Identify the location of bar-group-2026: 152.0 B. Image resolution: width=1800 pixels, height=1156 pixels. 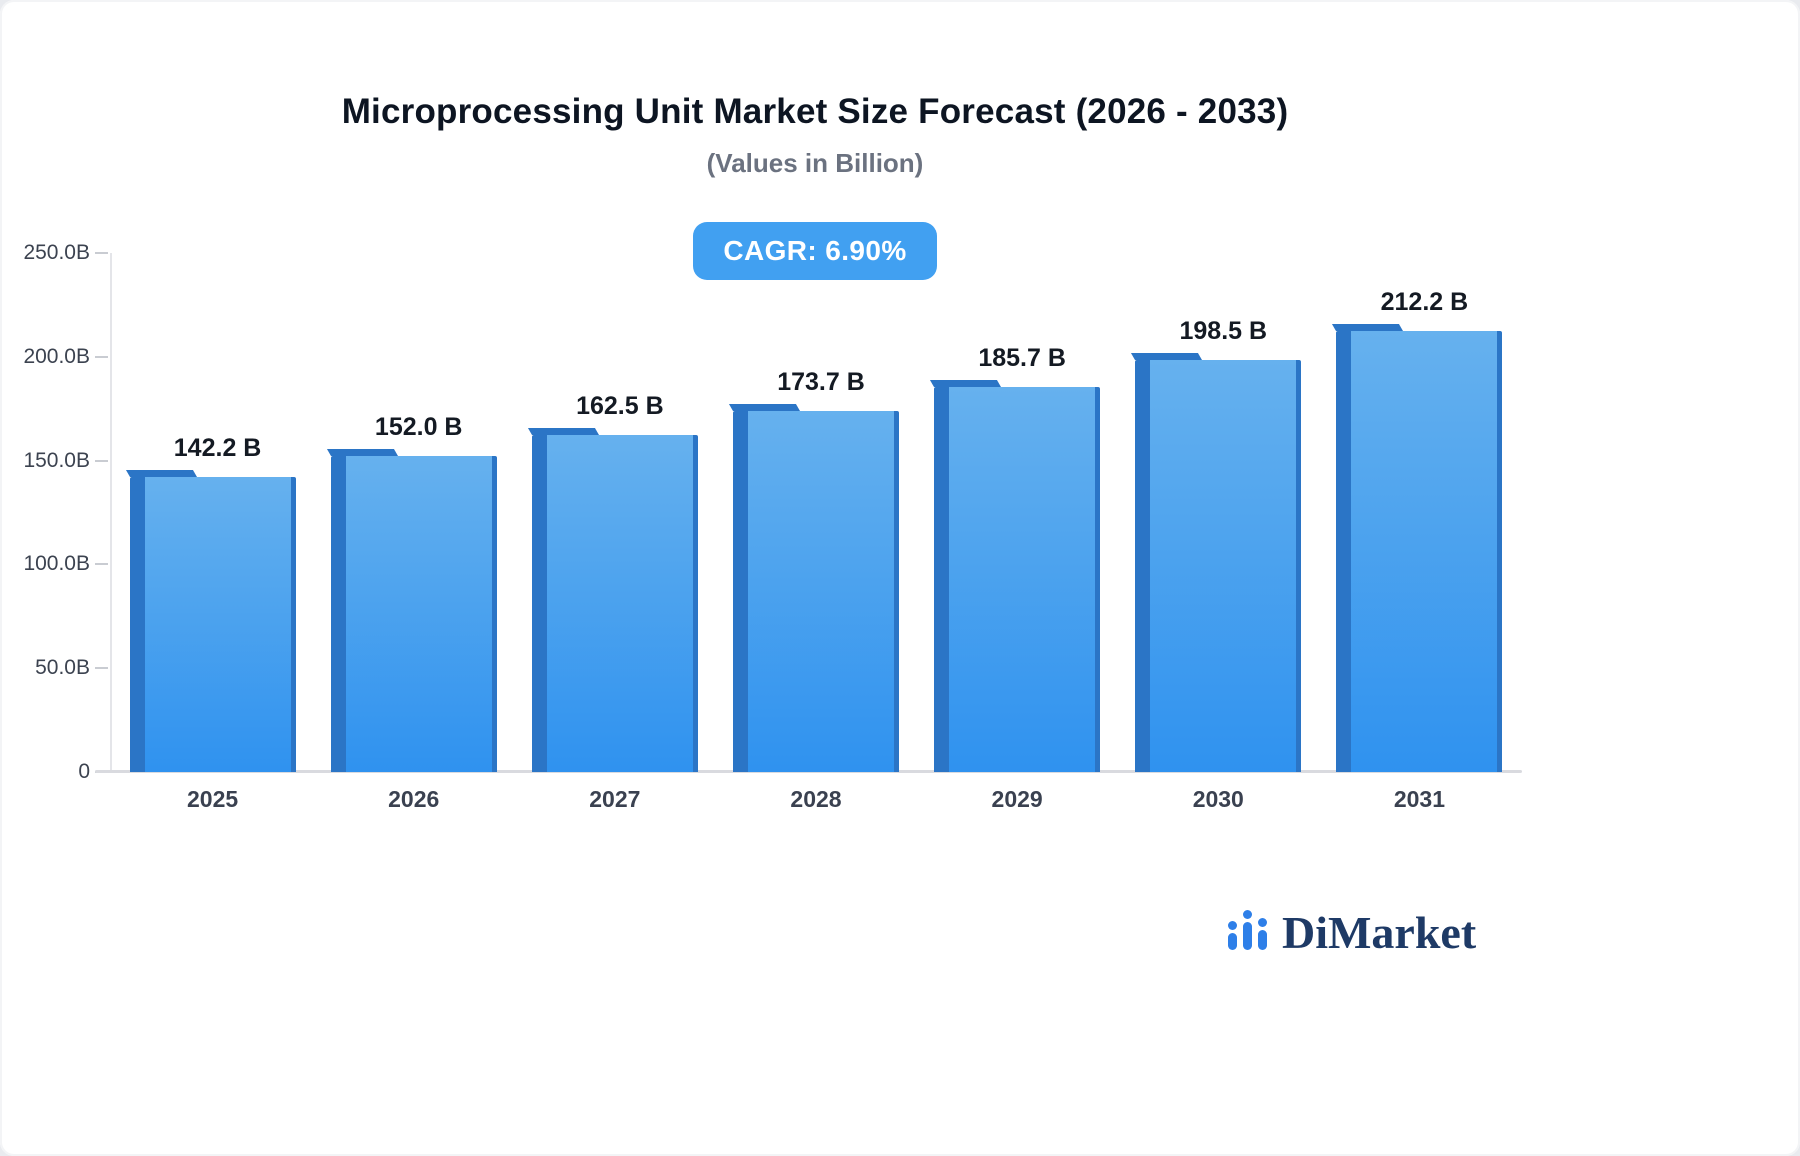
(413, 512).